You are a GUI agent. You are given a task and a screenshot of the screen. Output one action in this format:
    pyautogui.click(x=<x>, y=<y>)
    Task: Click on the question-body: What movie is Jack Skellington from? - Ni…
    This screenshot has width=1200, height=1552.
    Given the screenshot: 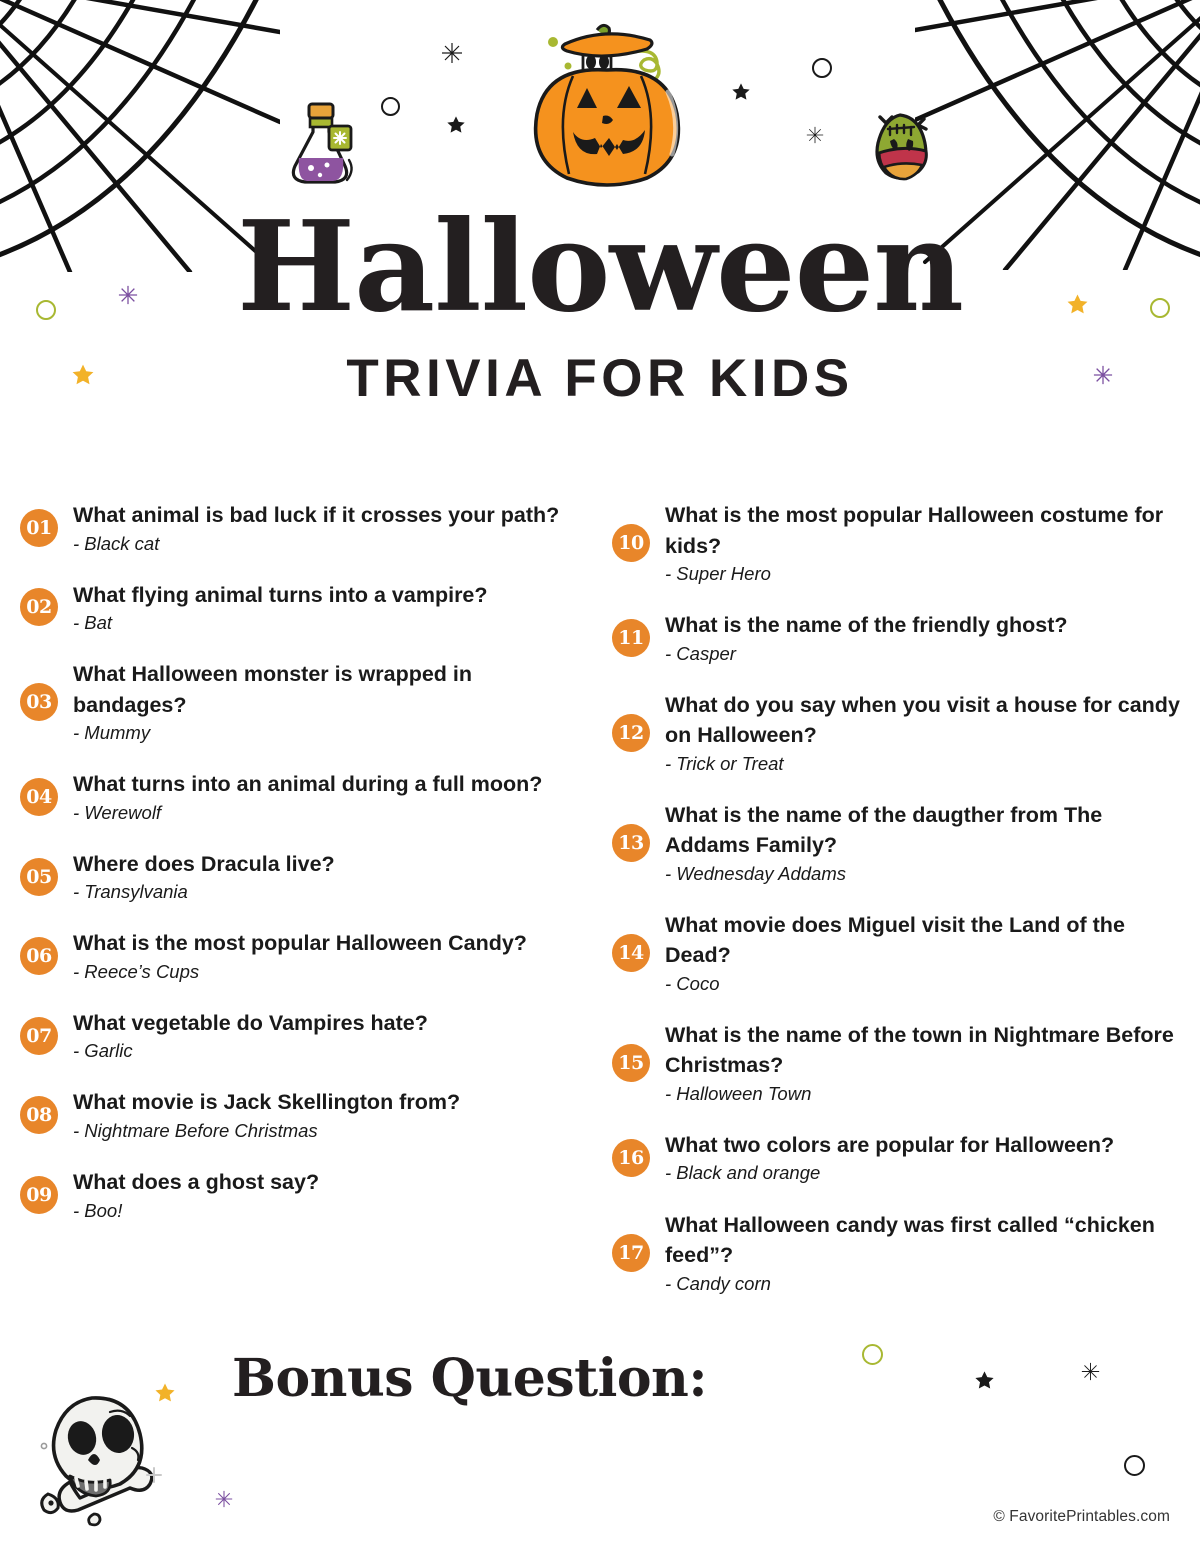 What is the action you would take?
    pyautogui.click(x=325, y=1115)
    